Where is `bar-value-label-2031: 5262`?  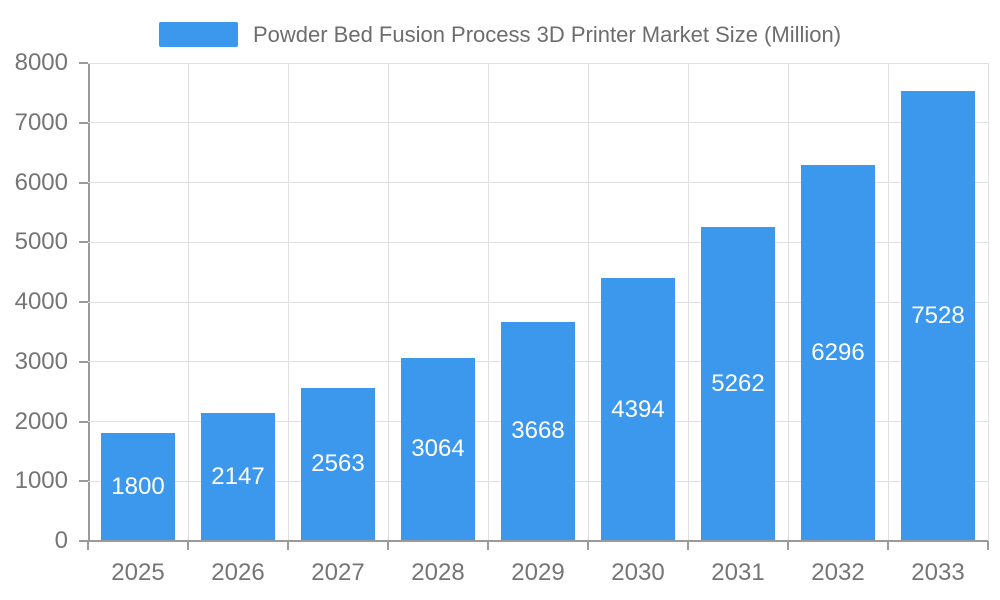
bar-value-label-2031: 5262 is located at coordinates (738, 383).